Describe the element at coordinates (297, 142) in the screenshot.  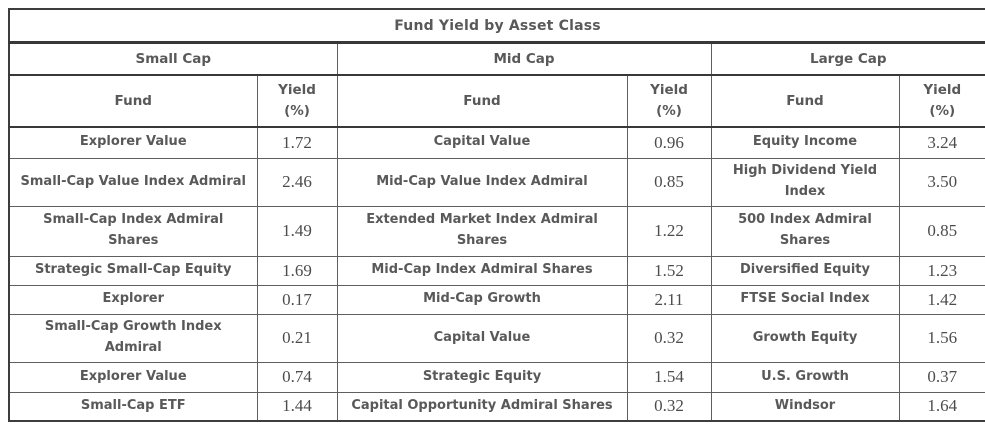
I see `yield-cell: 1.72` at that location.